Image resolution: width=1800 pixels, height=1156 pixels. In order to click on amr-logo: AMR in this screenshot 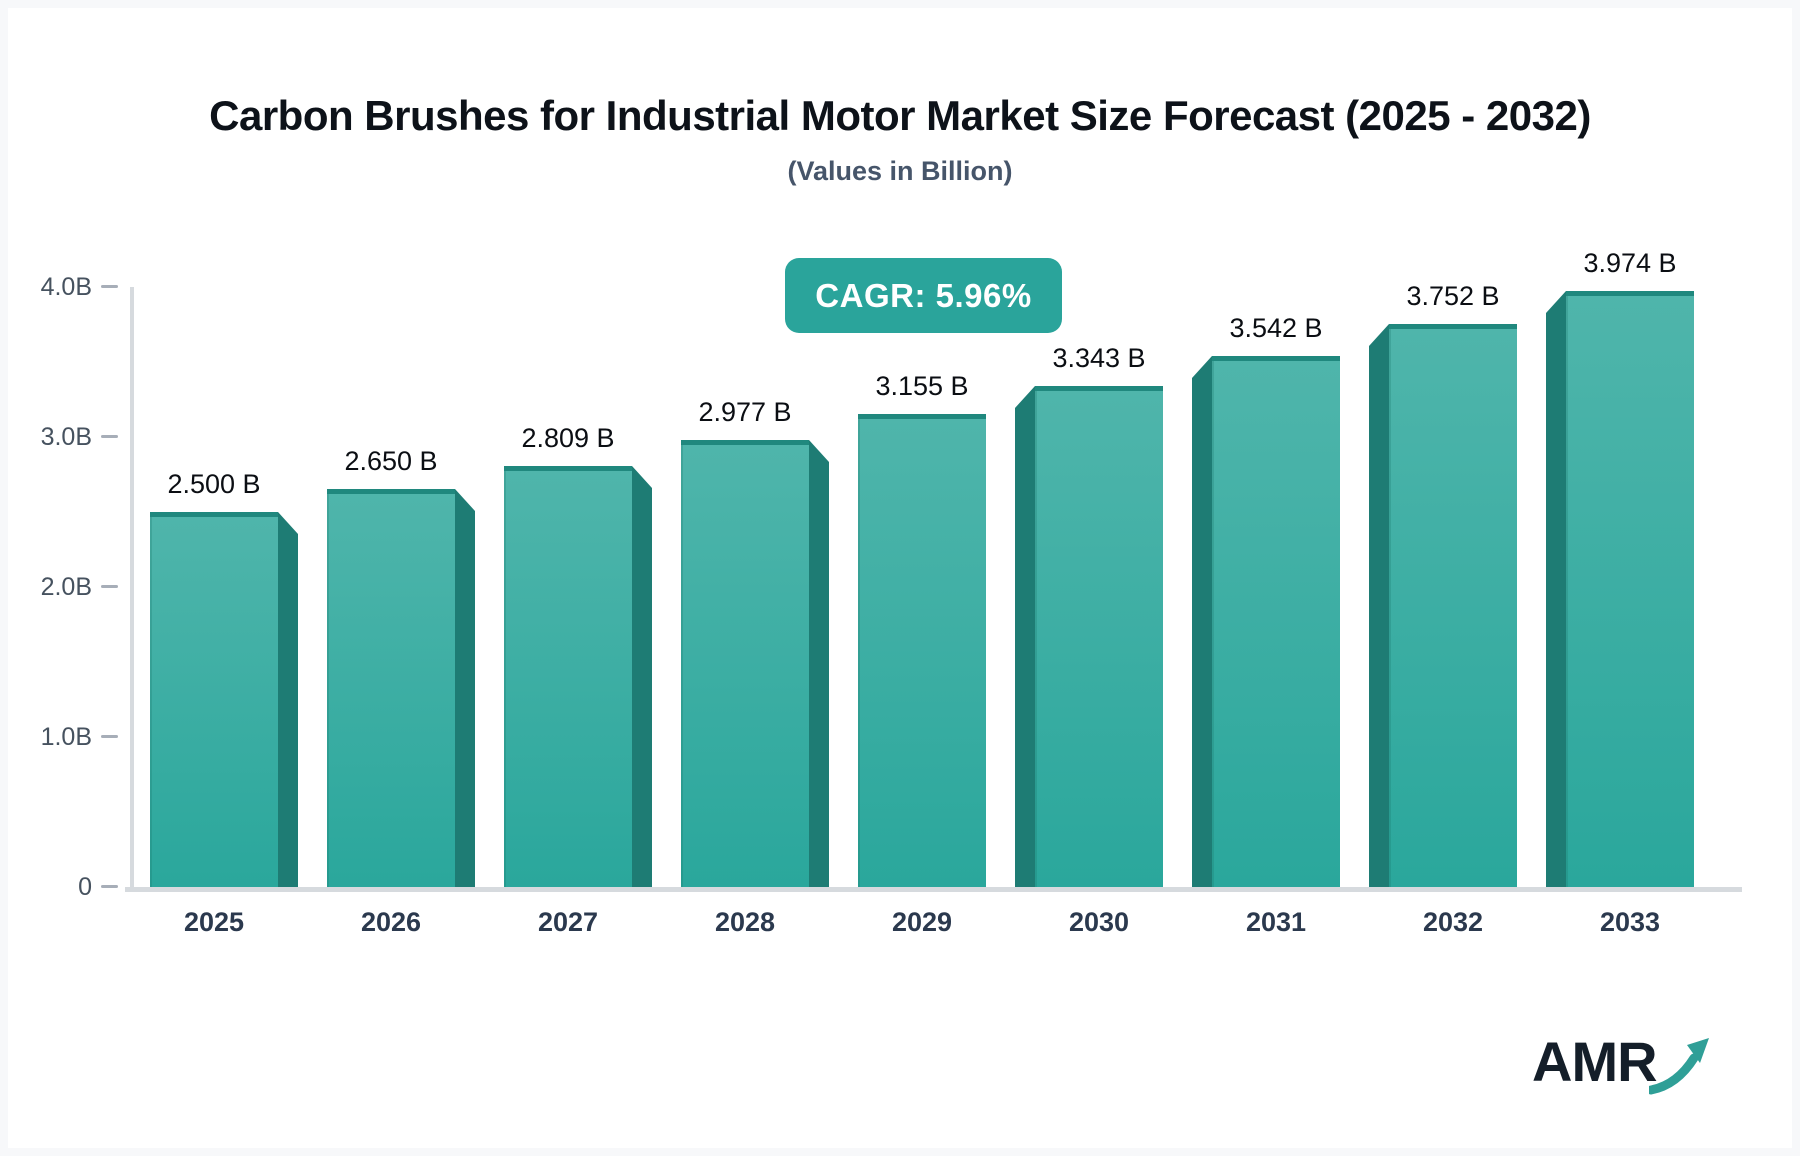, I will do `click(1621, 1065)`.